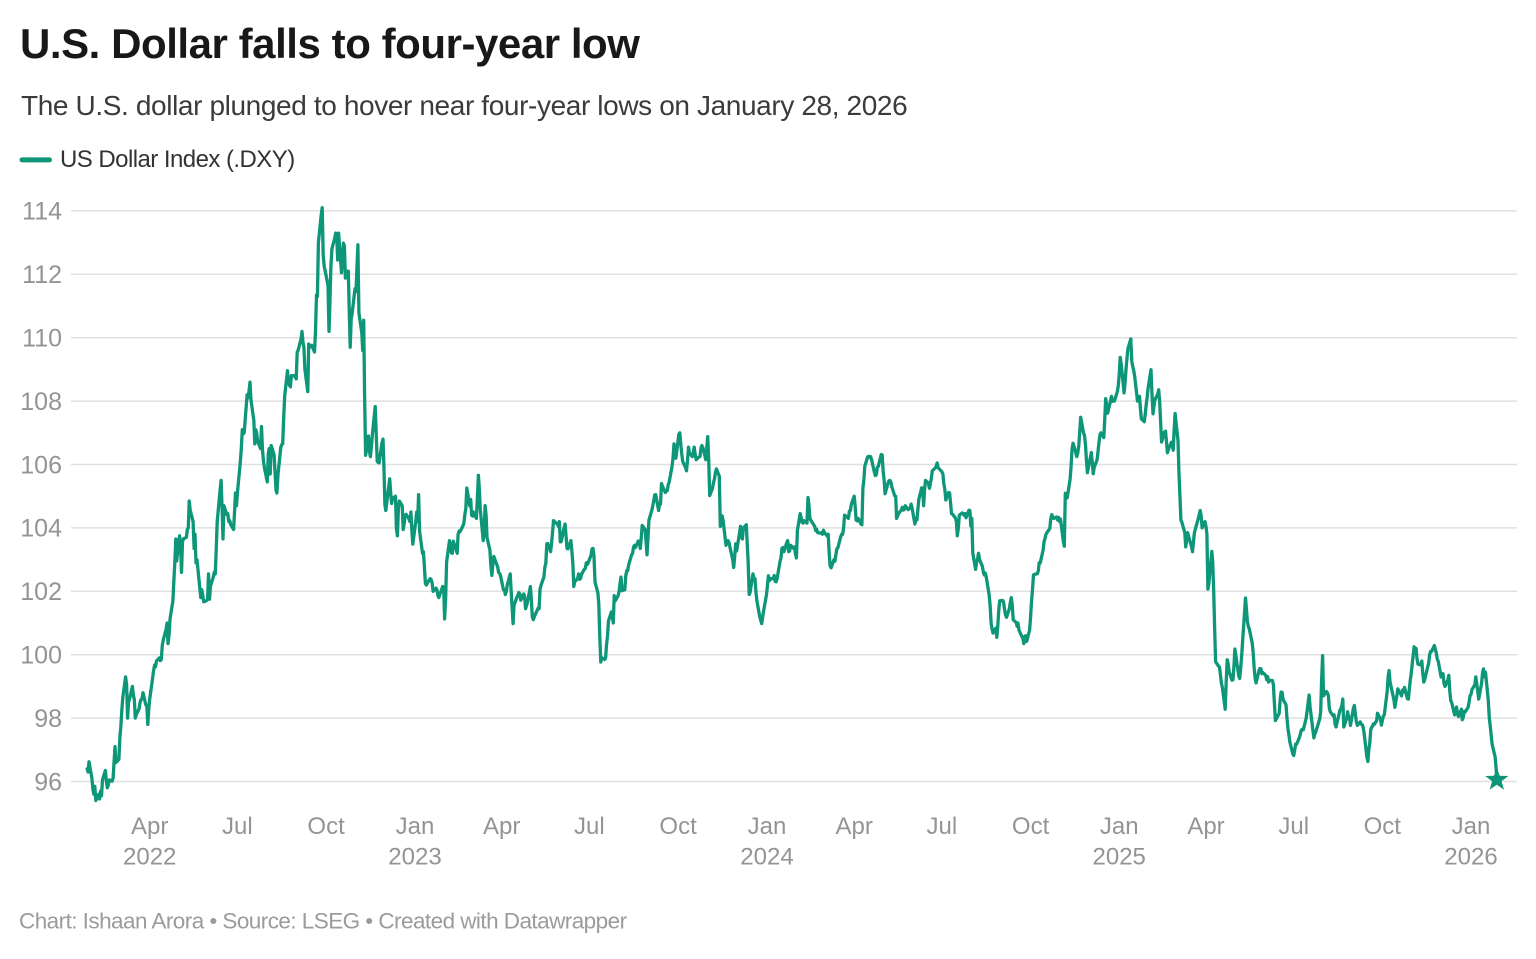  I want to click on svg-text: 114, so click(42, 212).